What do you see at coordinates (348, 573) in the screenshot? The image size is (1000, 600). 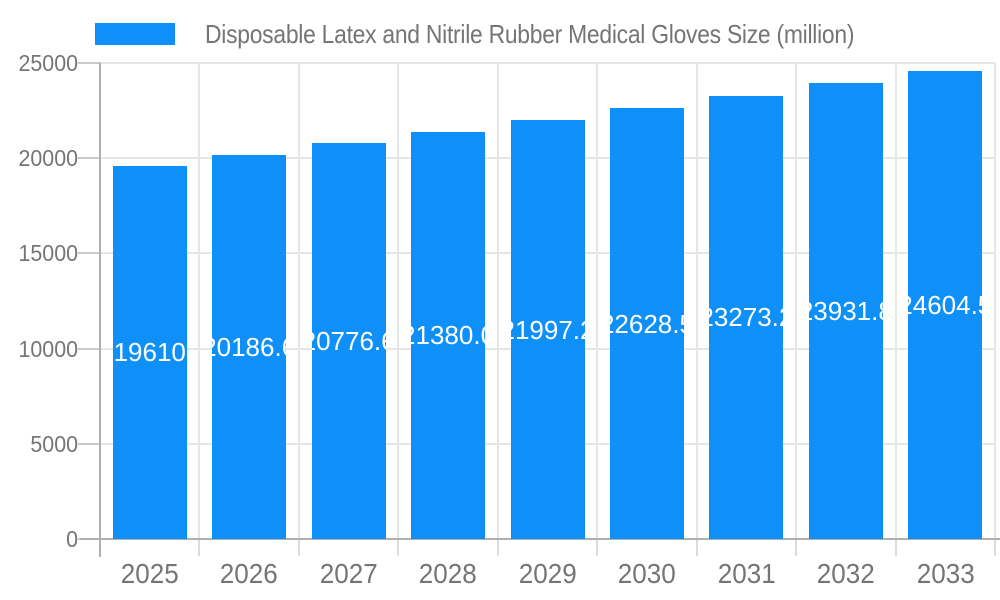 I see `x-axis-label: 2027` at bounding box center [348, 573].